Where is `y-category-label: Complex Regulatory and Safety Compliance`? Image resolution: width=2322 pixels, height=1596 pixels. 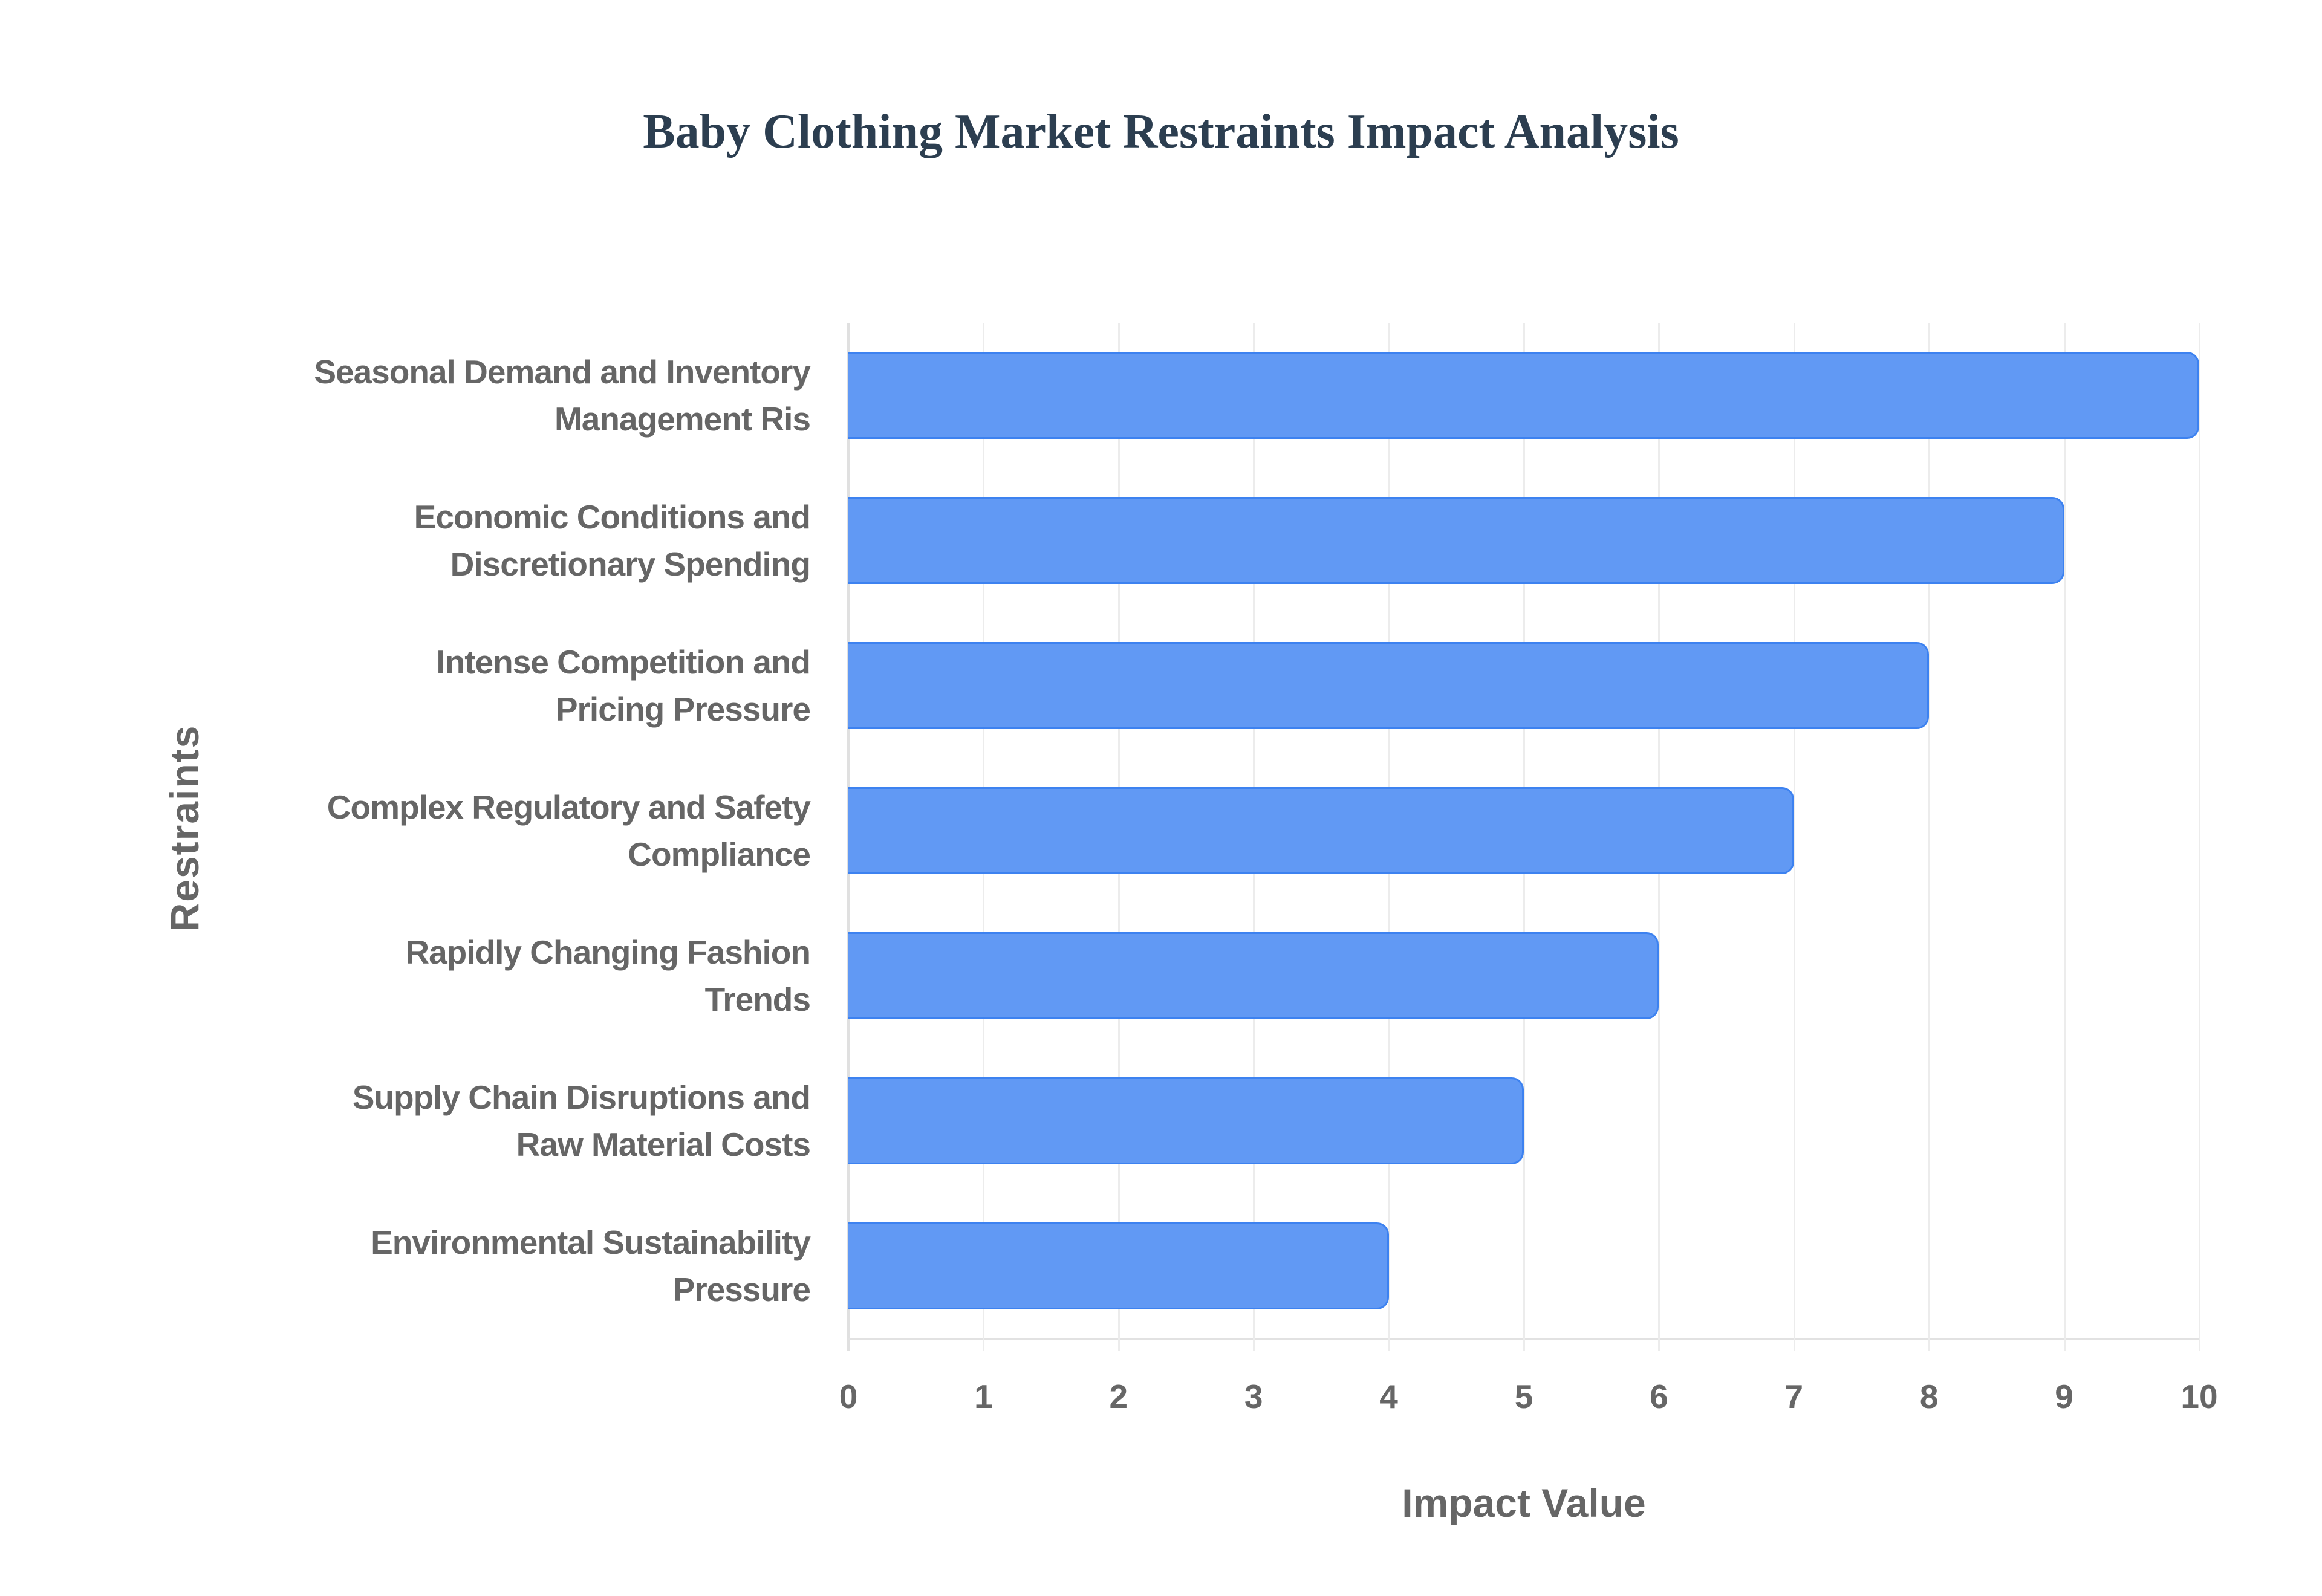 y-category-label: Complex Regulatory and Safety Compliance is located at coordinates (569, 830).